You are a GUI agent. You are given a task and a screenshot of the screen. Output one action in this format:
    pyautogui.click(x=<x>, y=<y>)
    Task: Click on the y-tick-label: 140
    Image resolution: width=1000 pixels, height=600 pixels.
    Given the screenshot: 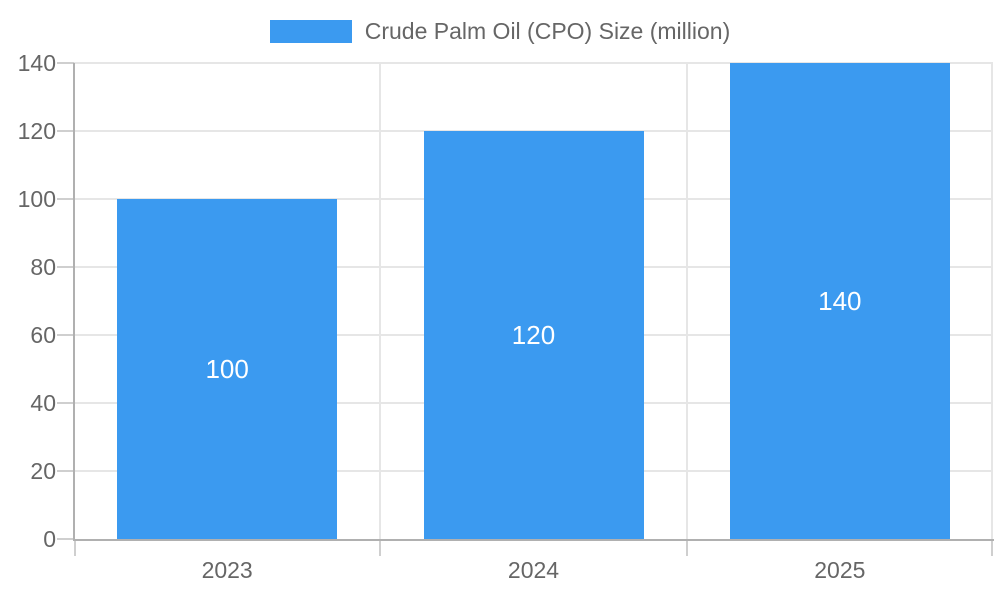 What is the action you would take?
    pyautogui.click(x=36, y=63)
    